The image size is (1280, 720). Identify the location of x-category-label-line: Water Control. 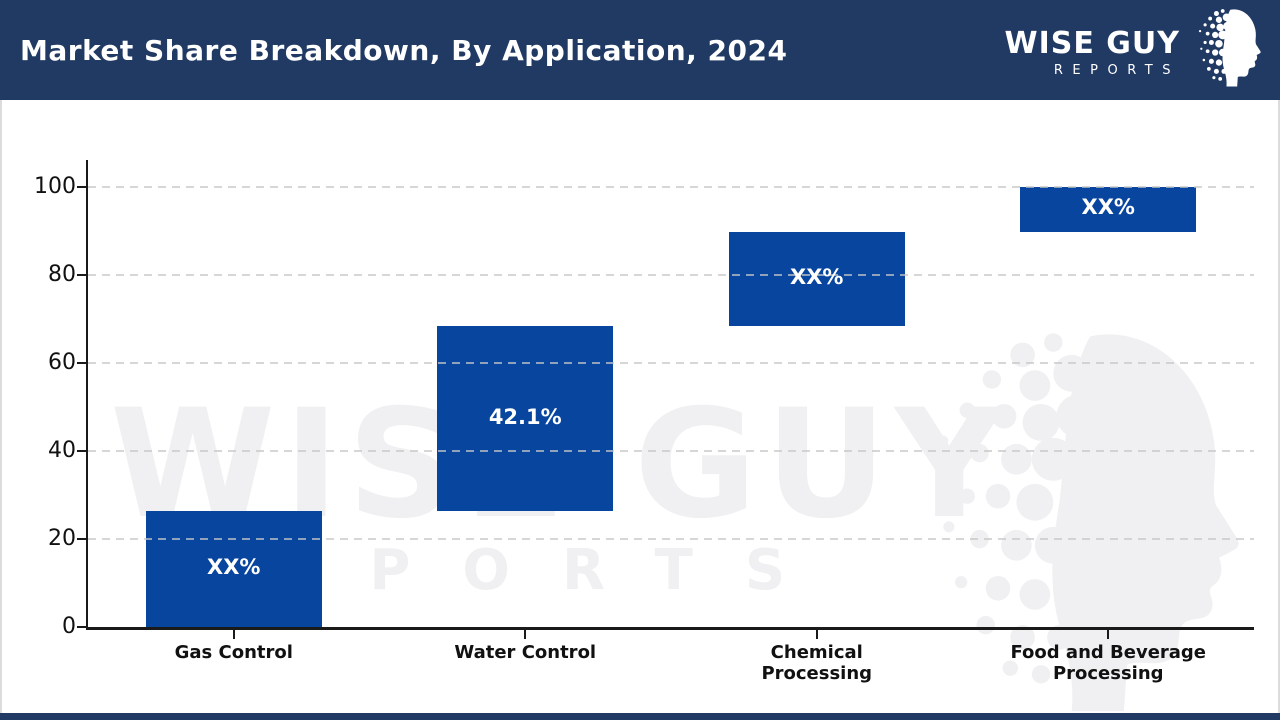
(525, 652).